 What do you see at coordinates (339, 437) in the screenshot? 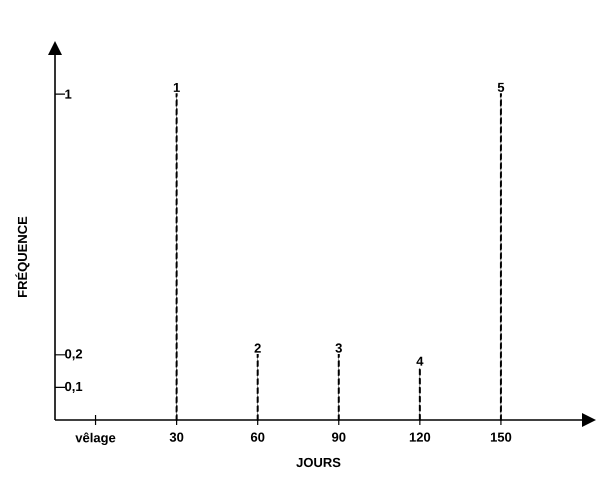
I see `x-tick-label: 90` at bounding box center [339, 437].